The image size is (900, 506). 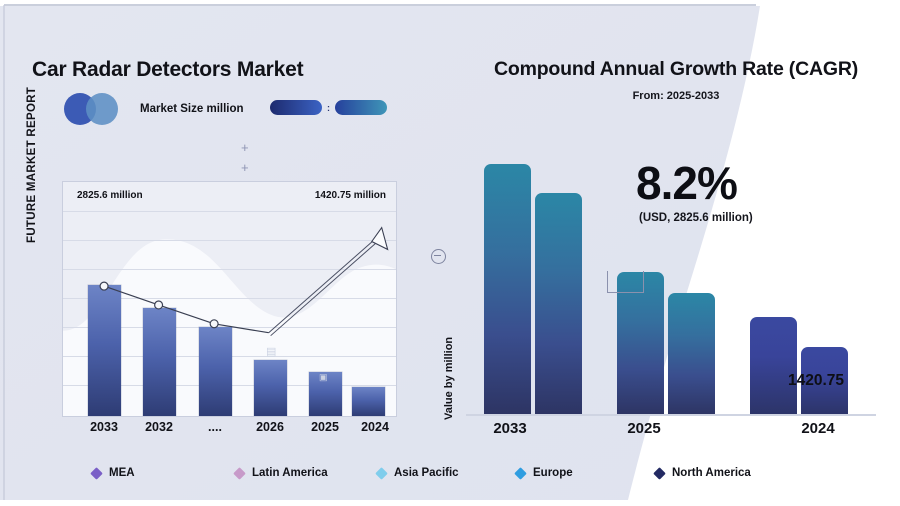 What do you see at coordinates (640, 343) in the screenshot?
I see `bar-2025-primary` at bounding box center [640, 343].